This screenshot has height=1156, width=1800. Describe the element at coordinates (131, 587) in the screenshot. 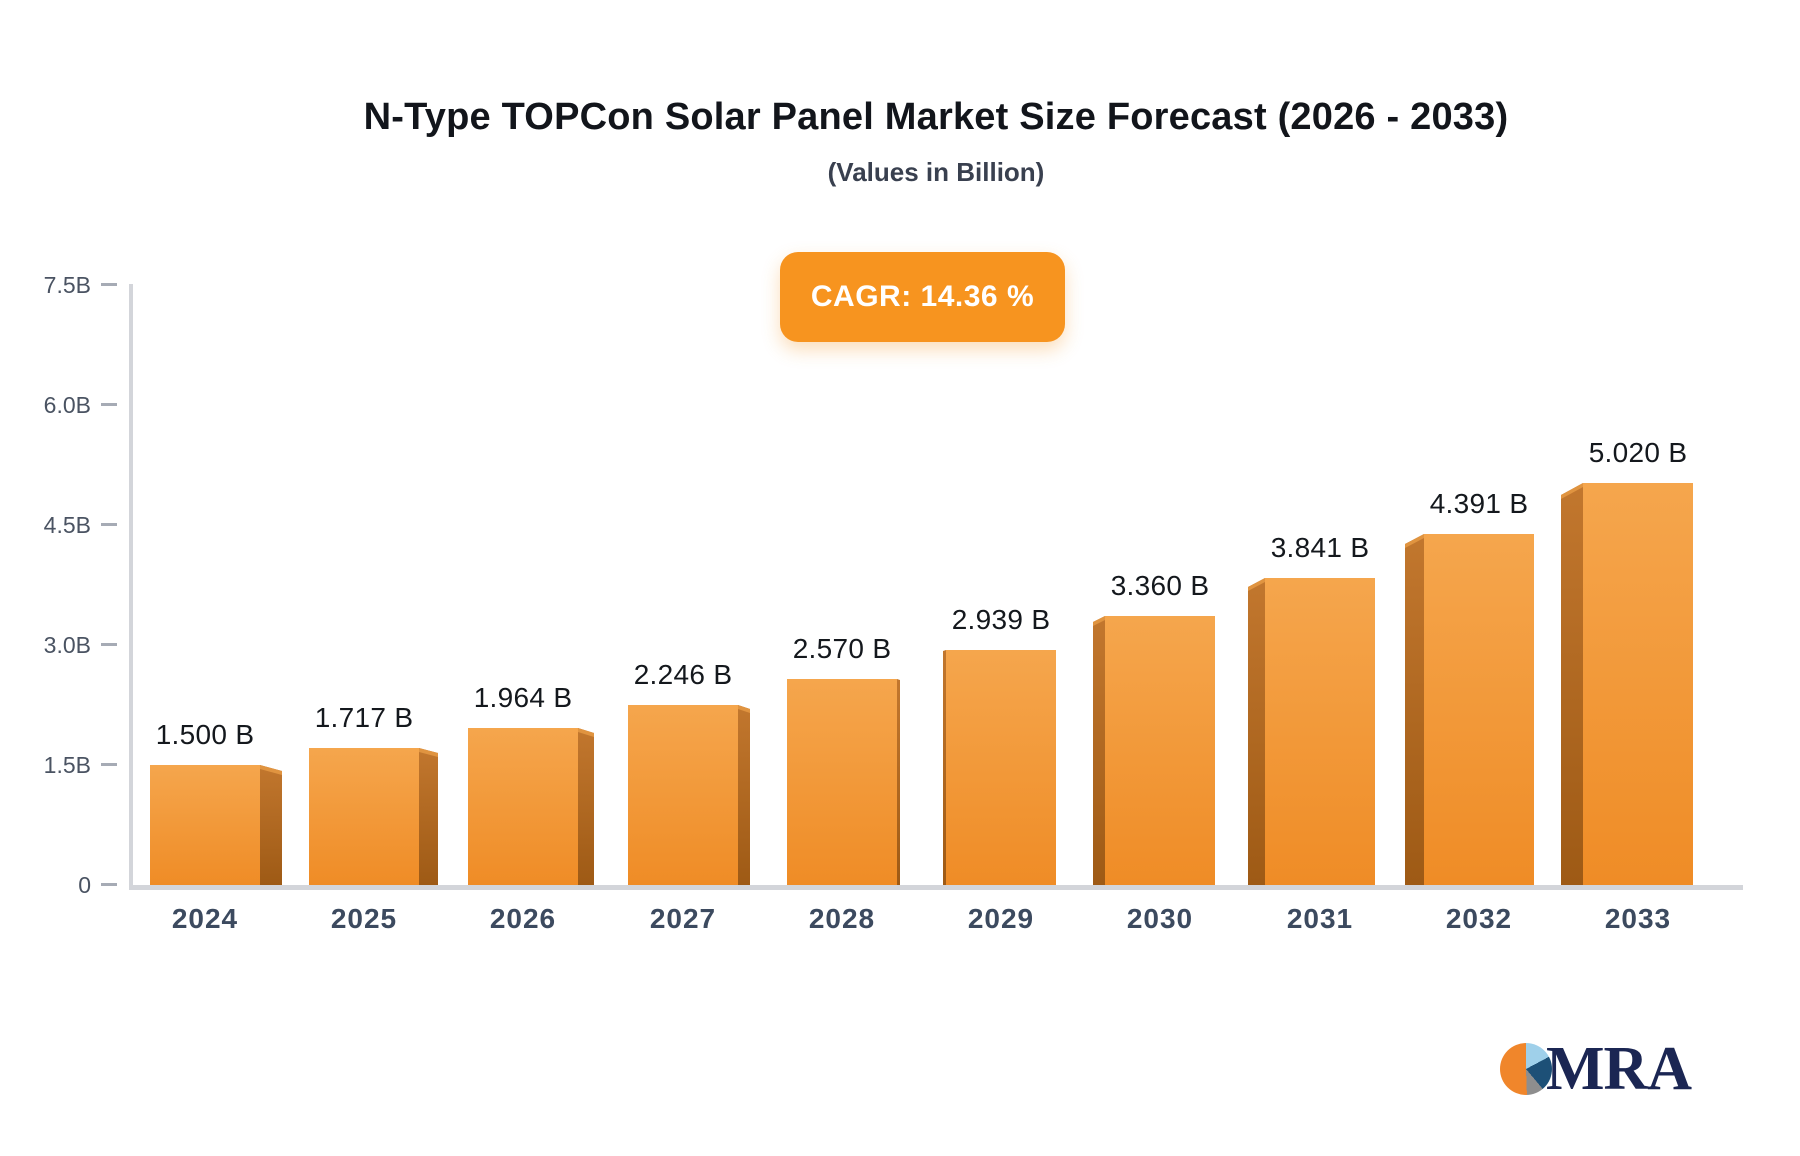

I see `y-axis-line` at that location.